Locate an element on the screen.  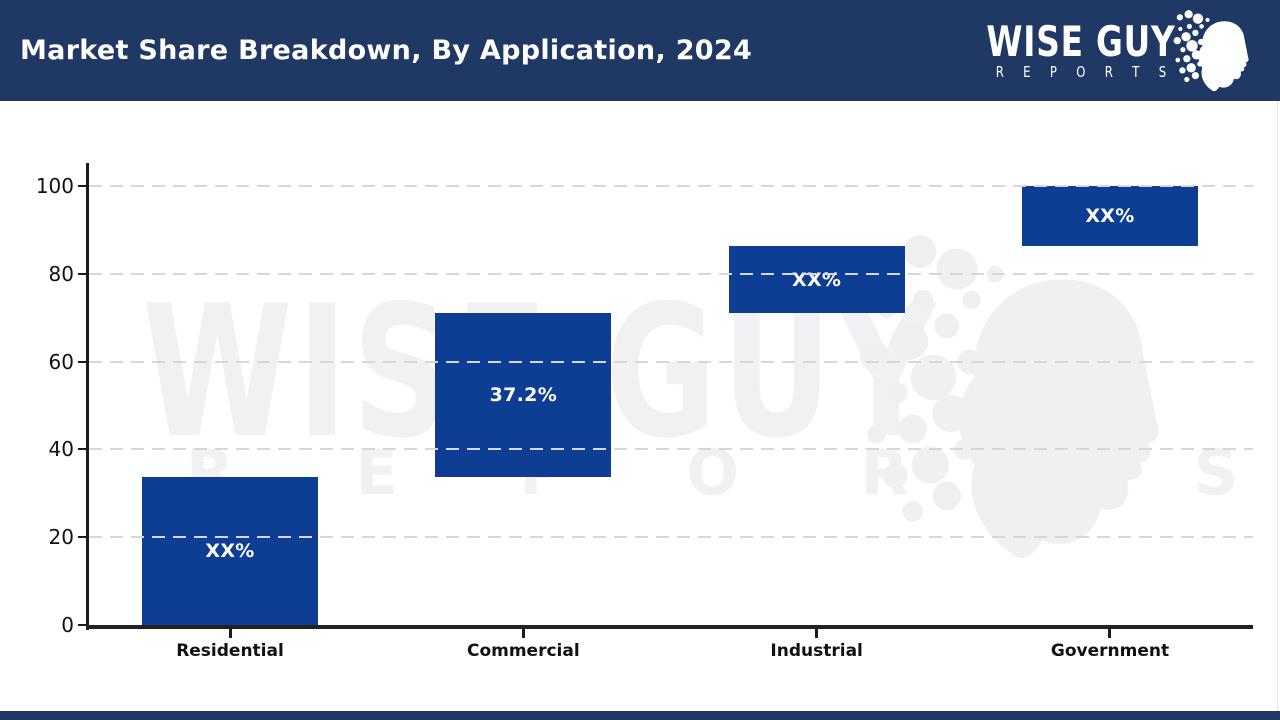
brand-logo-text: WISE GUY R E P O R T S is located at coordinates (1081, 50).